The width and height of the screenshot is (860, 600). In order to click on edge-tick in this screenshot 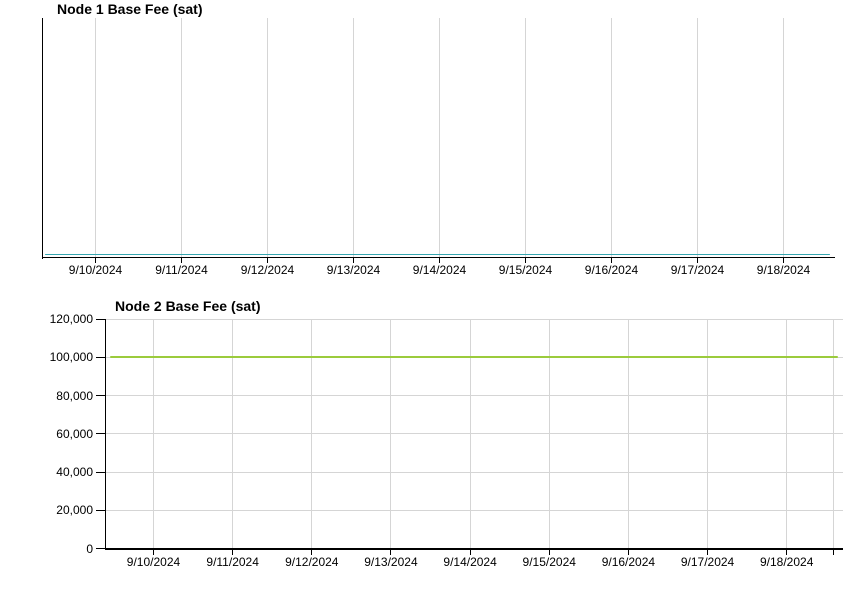, I will do `click(833, 551)`.